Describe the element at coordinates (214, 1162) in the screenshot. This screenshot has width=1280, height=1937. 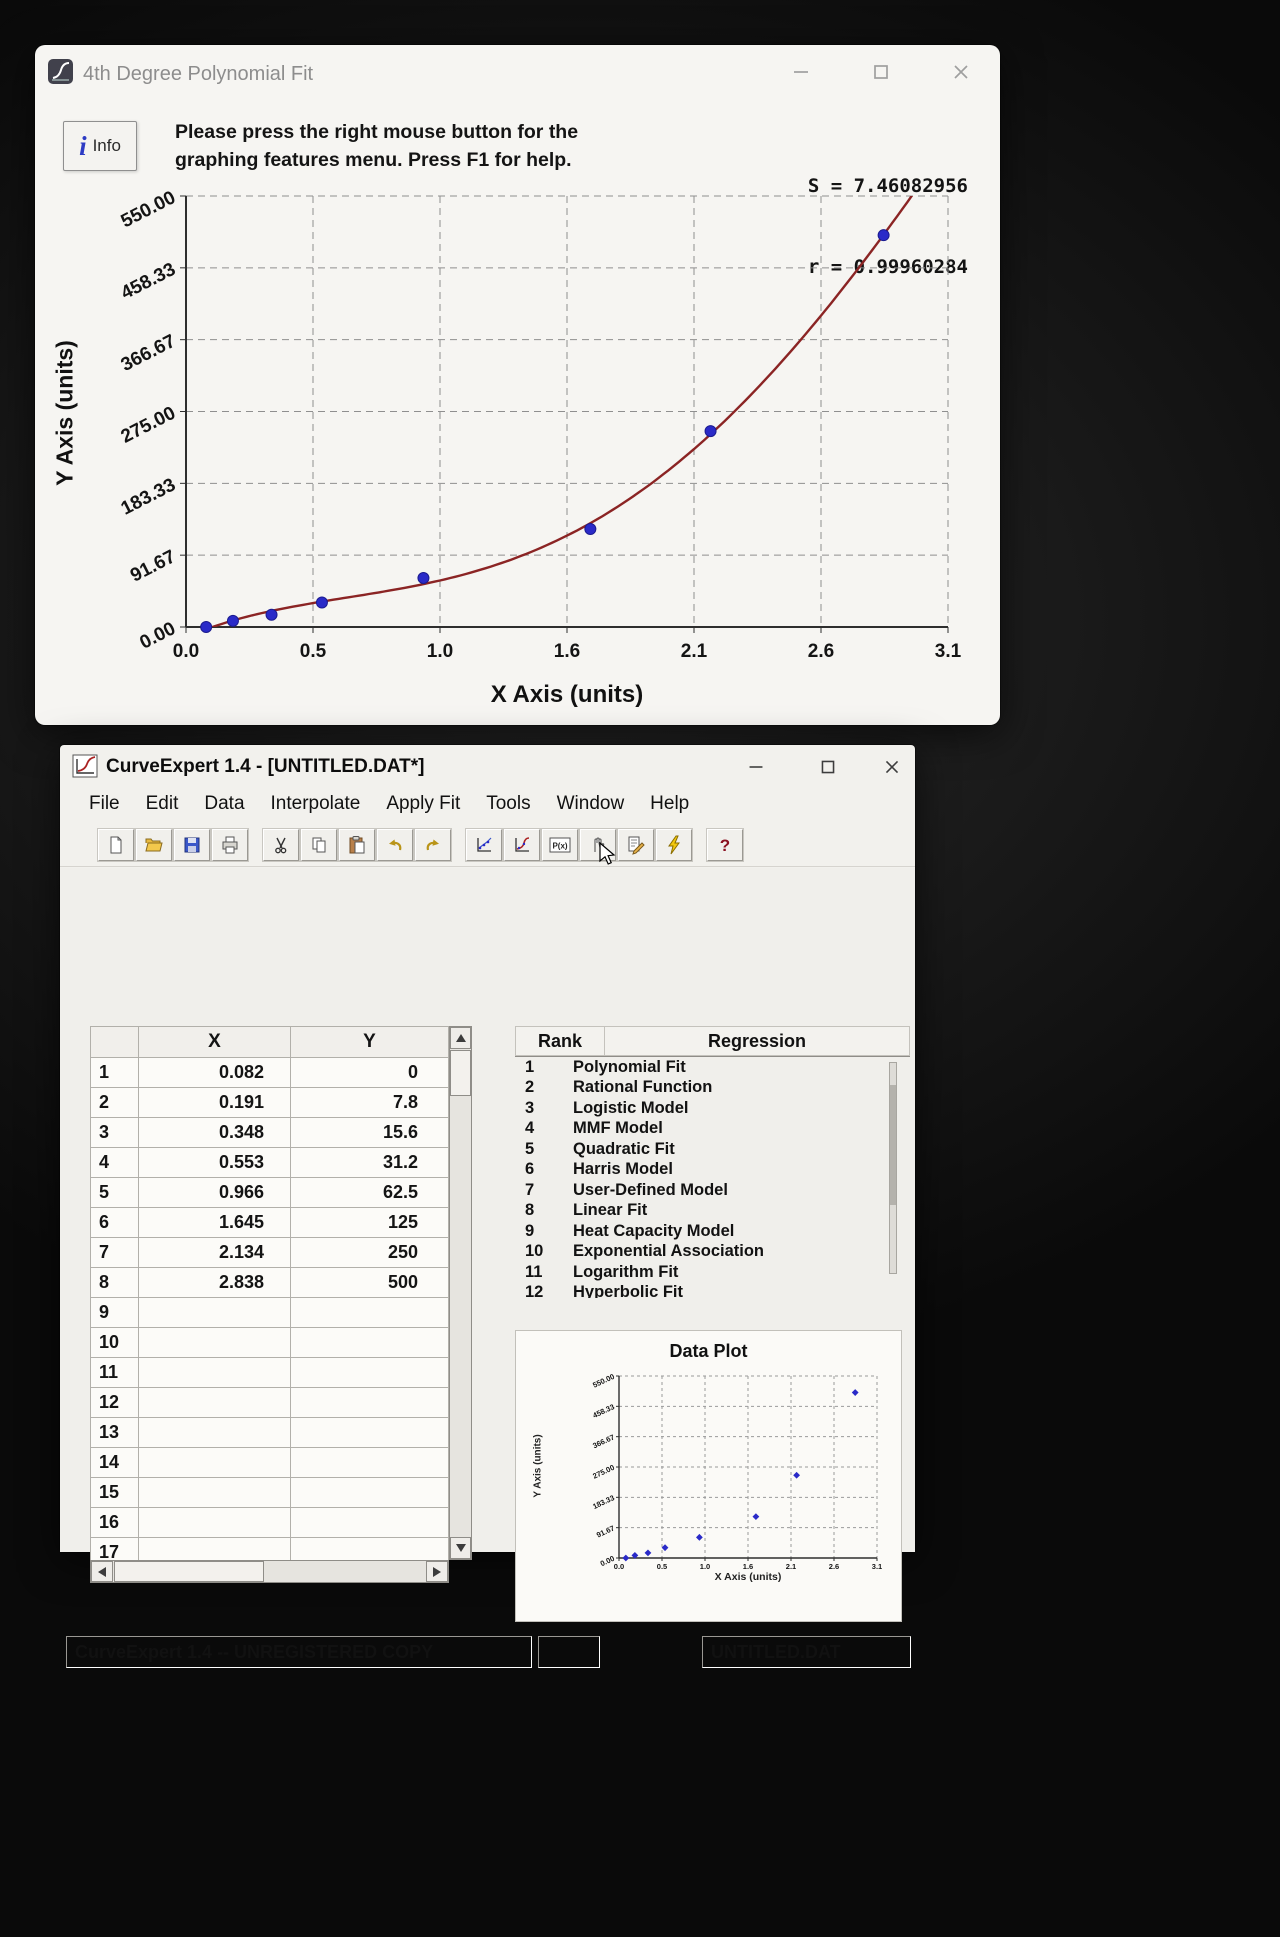
I see `cell-x: 0.553` at that location.